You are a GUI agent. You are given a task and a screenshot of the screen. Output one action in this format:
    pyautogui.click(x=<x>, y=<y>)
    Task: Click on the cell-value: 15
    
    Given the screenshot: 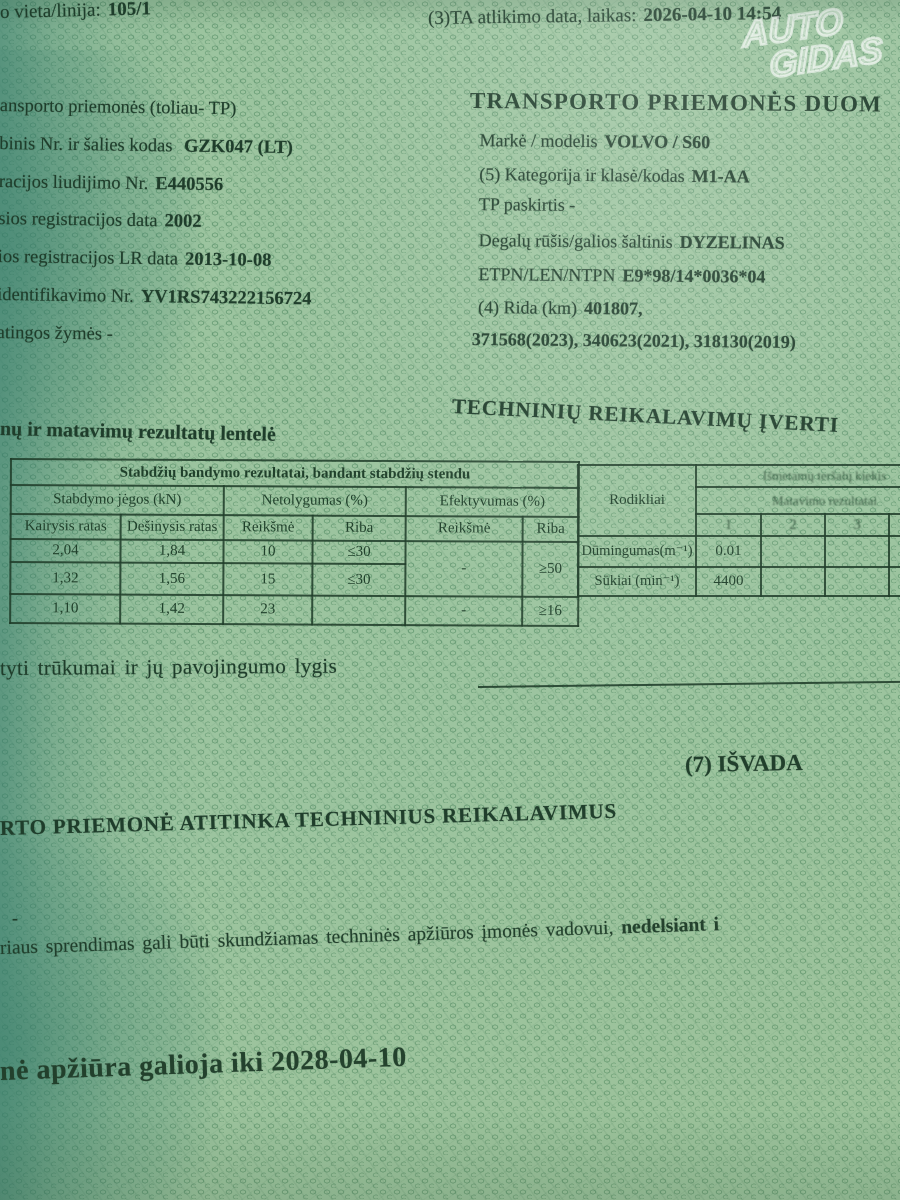 What is the action you would take?
    pyautogui.click(x=268, y=579)
    